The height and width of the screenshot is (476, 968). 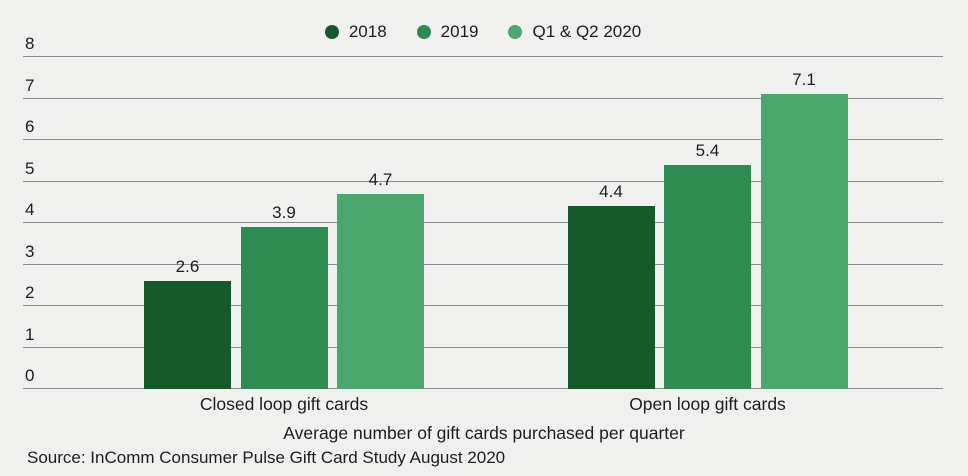 What do you see at coordinates (30, 334) in the screenshot?
I see `y-tick-label-1: 1` at bounding box center [30, 334].